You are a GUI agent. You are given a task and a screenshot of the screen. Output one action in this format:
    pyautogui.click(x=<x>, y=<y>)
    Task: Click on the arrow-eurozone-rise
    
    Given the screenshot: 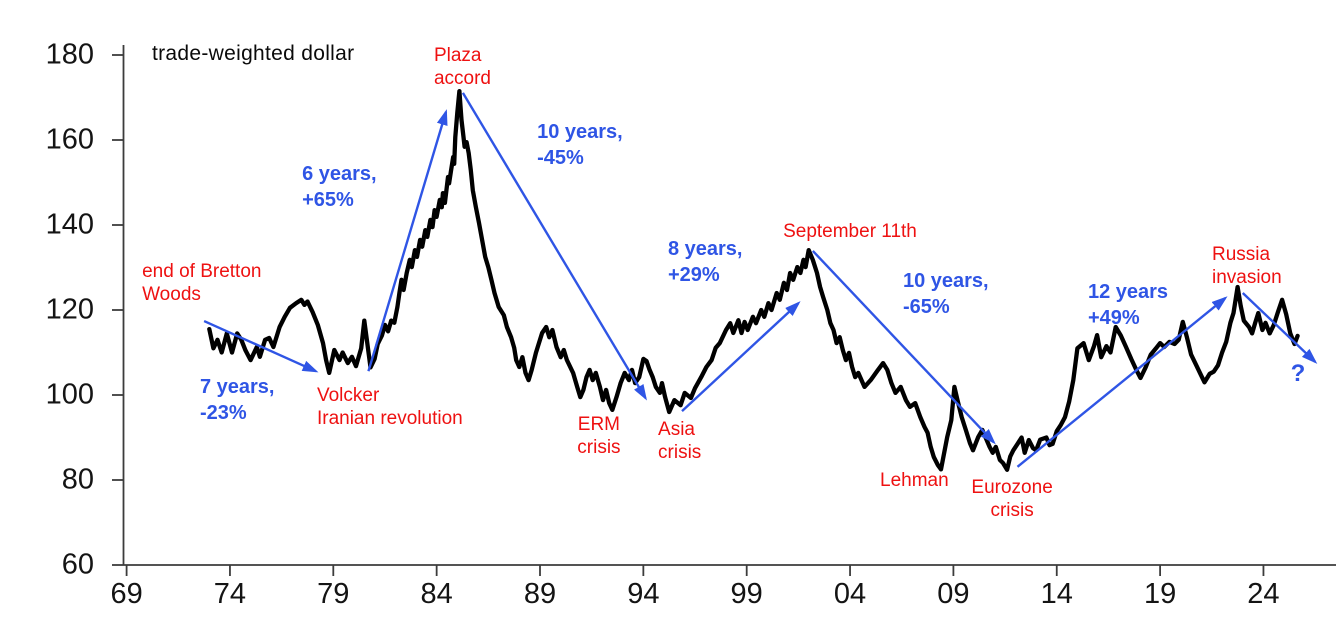 What is the action you would take?
    pyautogui.click(x=1122, y=382)
    